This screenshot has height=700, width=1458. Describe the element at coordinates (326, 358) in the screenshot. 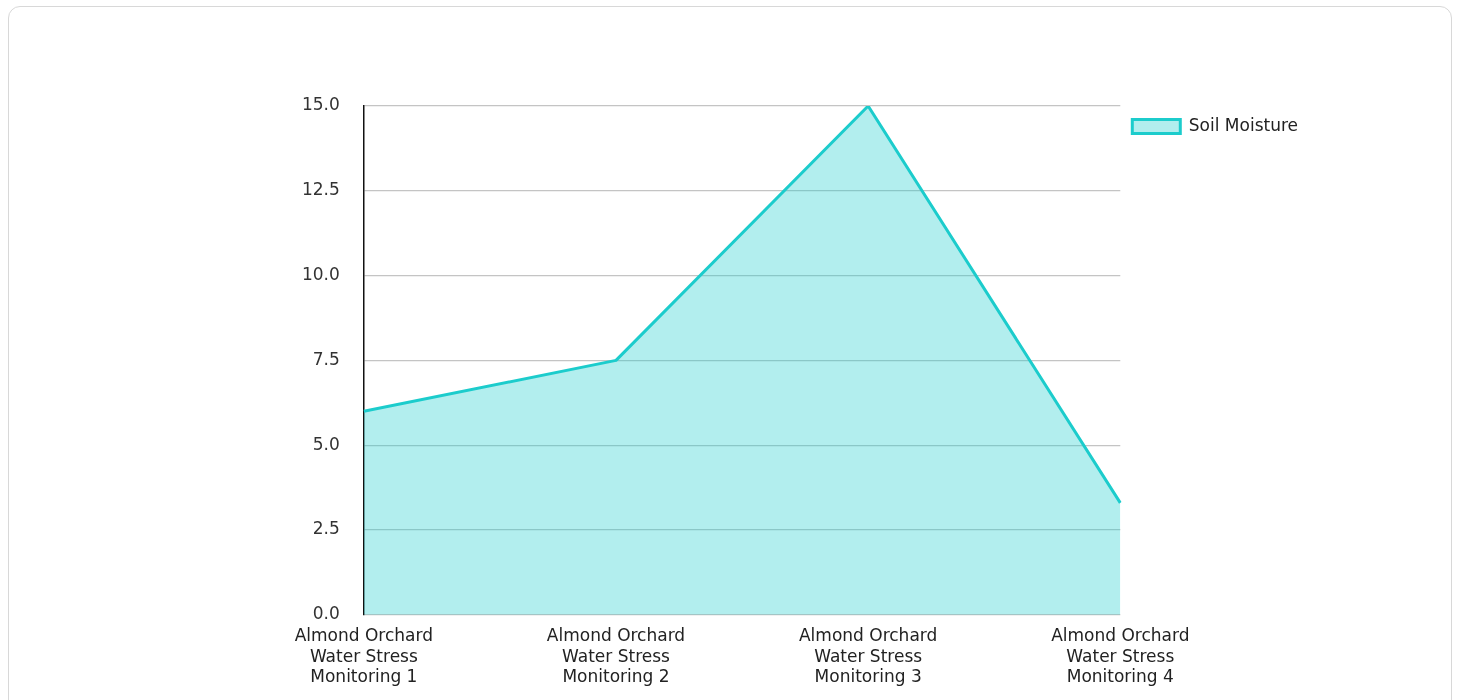

I see `y-tick-label: 7.5` at that location.